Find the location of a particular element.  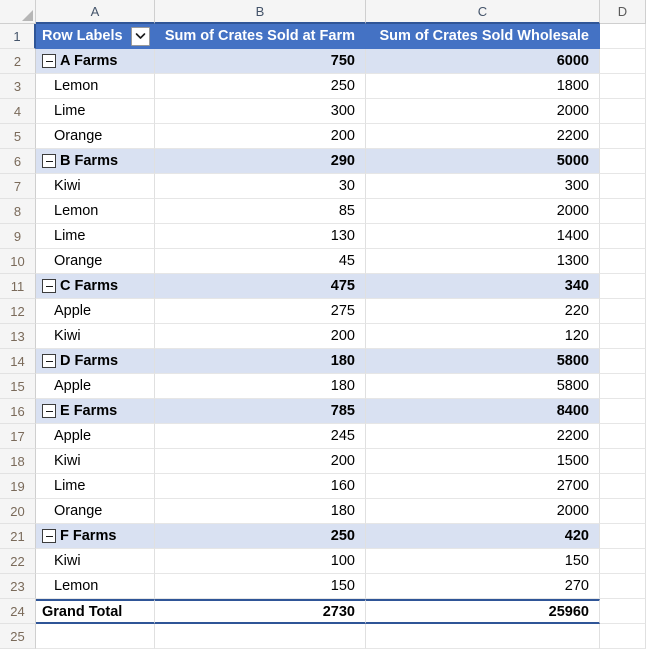

row-header-2: 2 is located at coordinates (18, 61).